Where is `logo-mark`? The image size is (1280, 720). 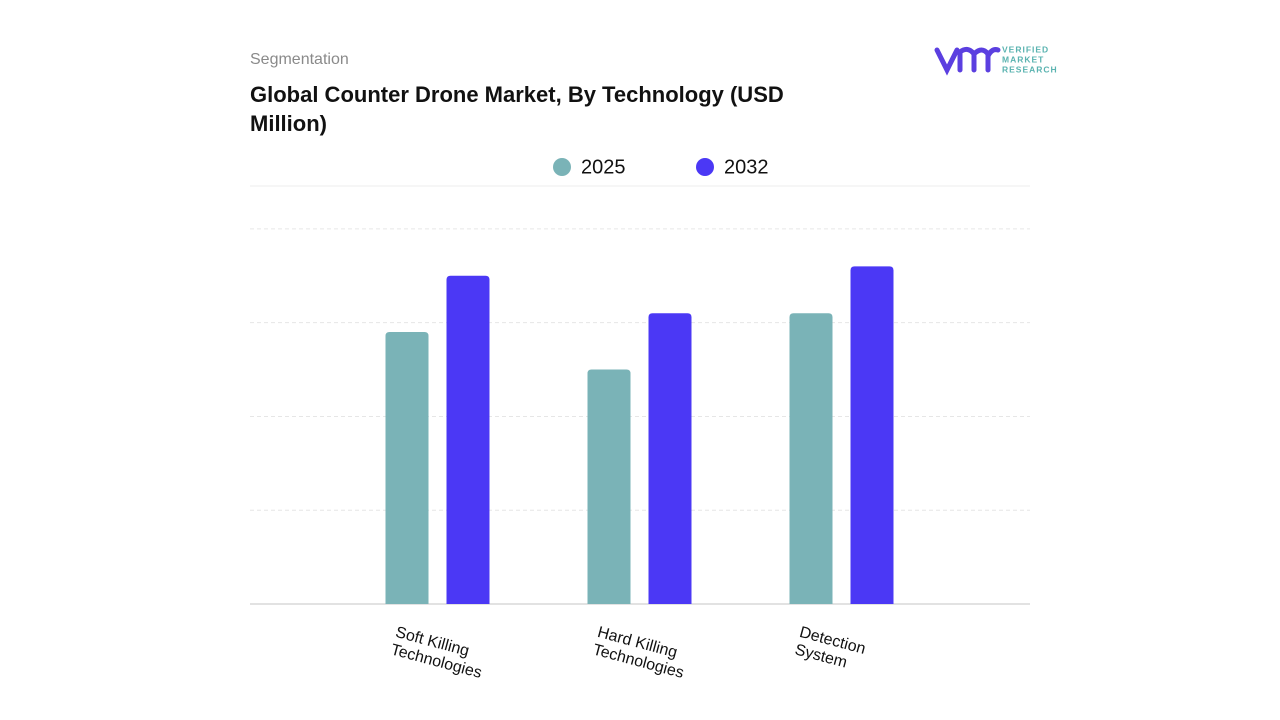
logo-mark is located at coordinates (967, 61).